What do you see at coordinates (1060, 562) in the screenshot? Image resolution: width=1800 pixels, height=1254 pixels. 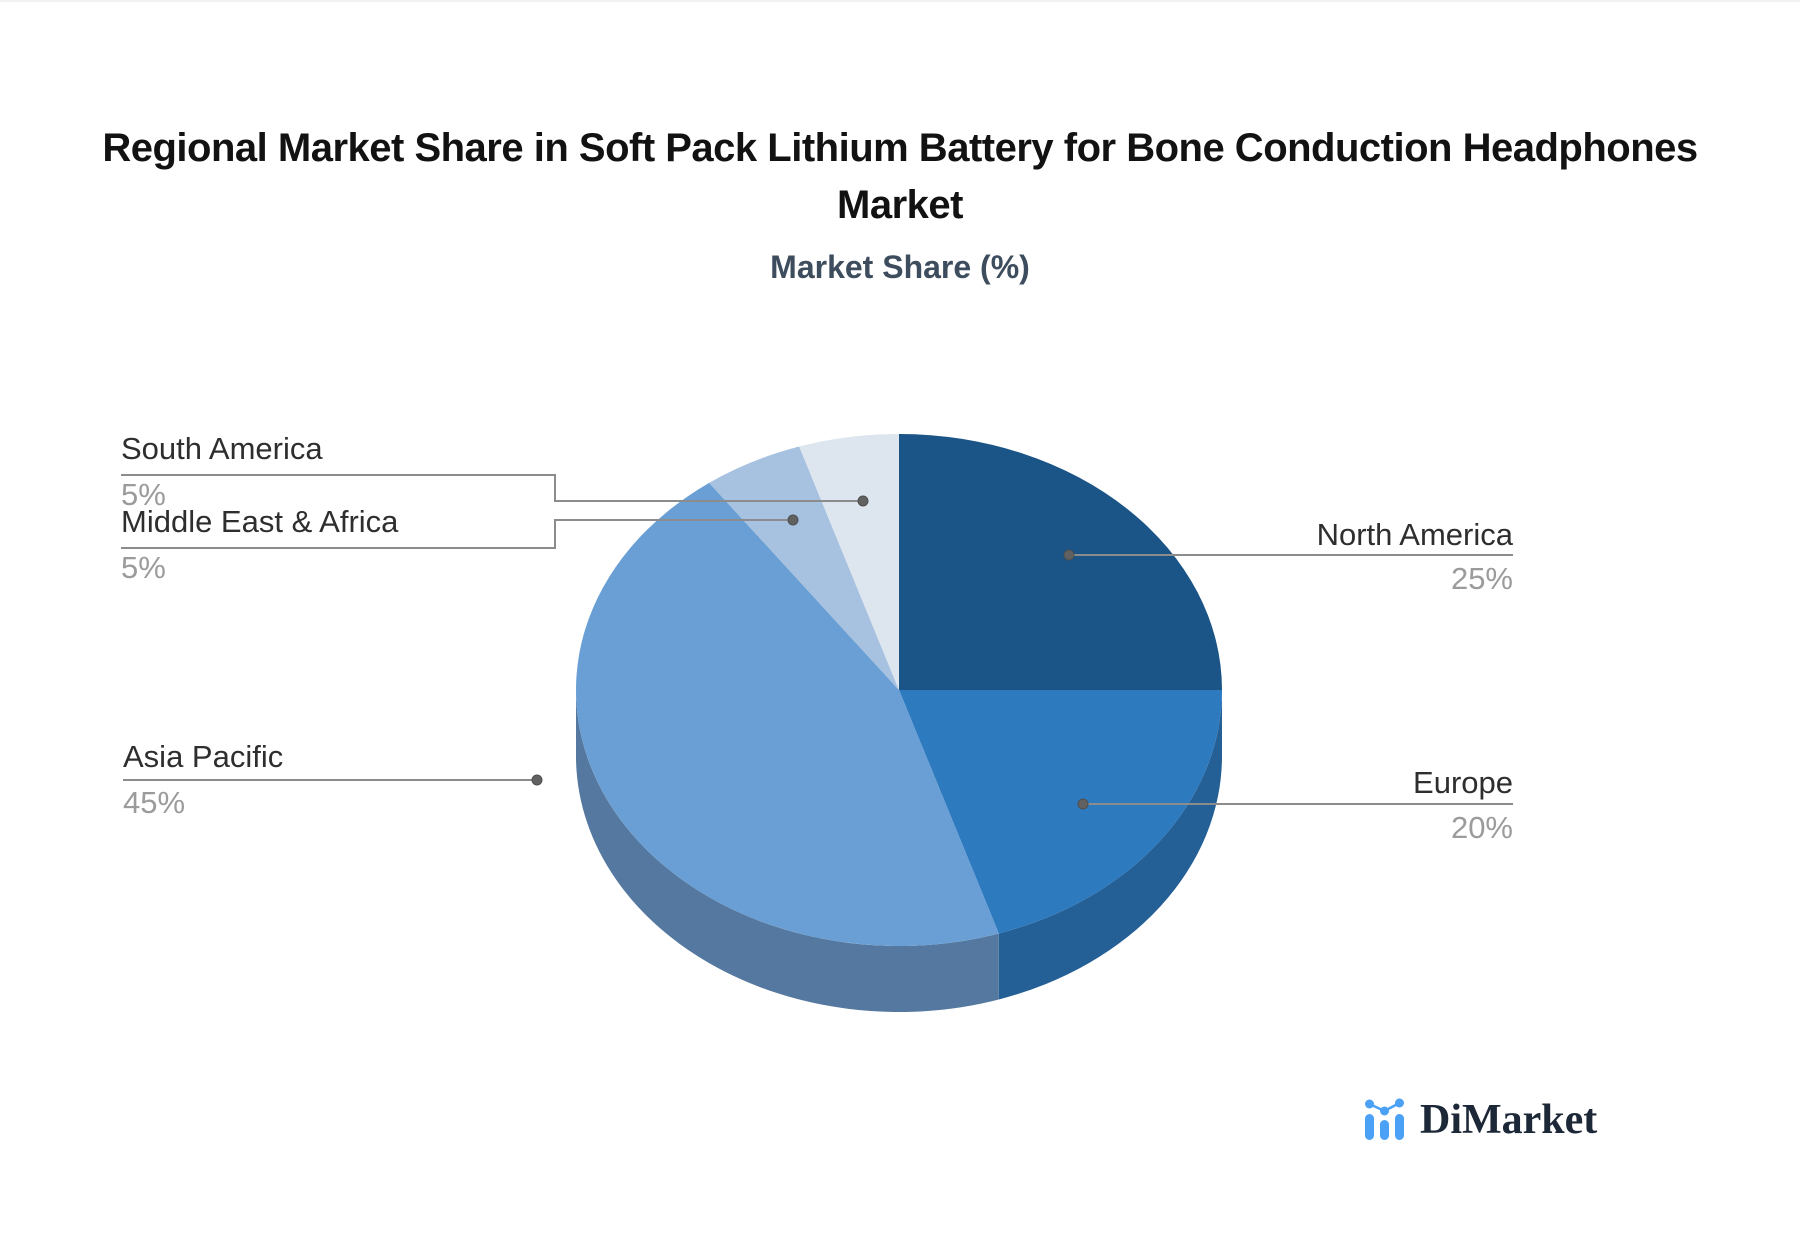 I see `pie-slice-north-america` at bounding box center [1060, 562].